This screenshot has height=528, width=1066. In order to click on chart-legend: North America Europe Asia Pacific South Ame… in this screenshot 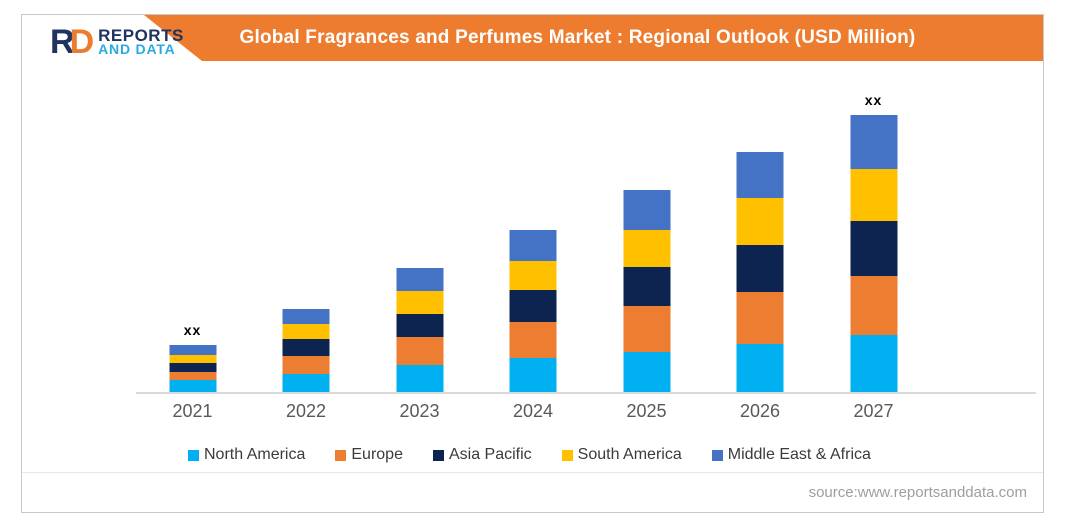, I will do `click(529, 455)`.